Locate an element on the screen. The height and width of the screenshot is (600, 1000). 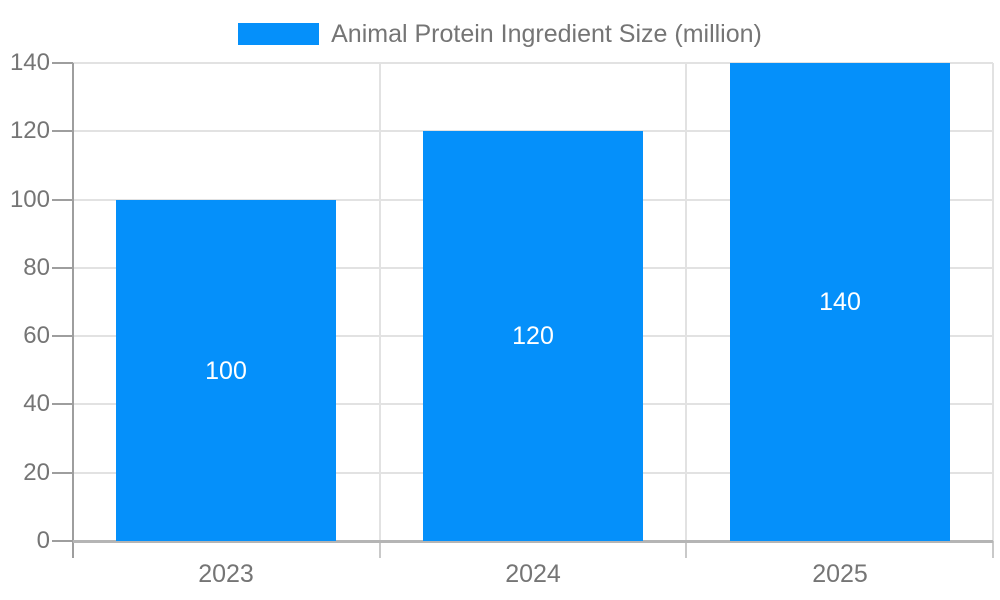
y-tick-label: 60 is located at coordinates (36, 336).